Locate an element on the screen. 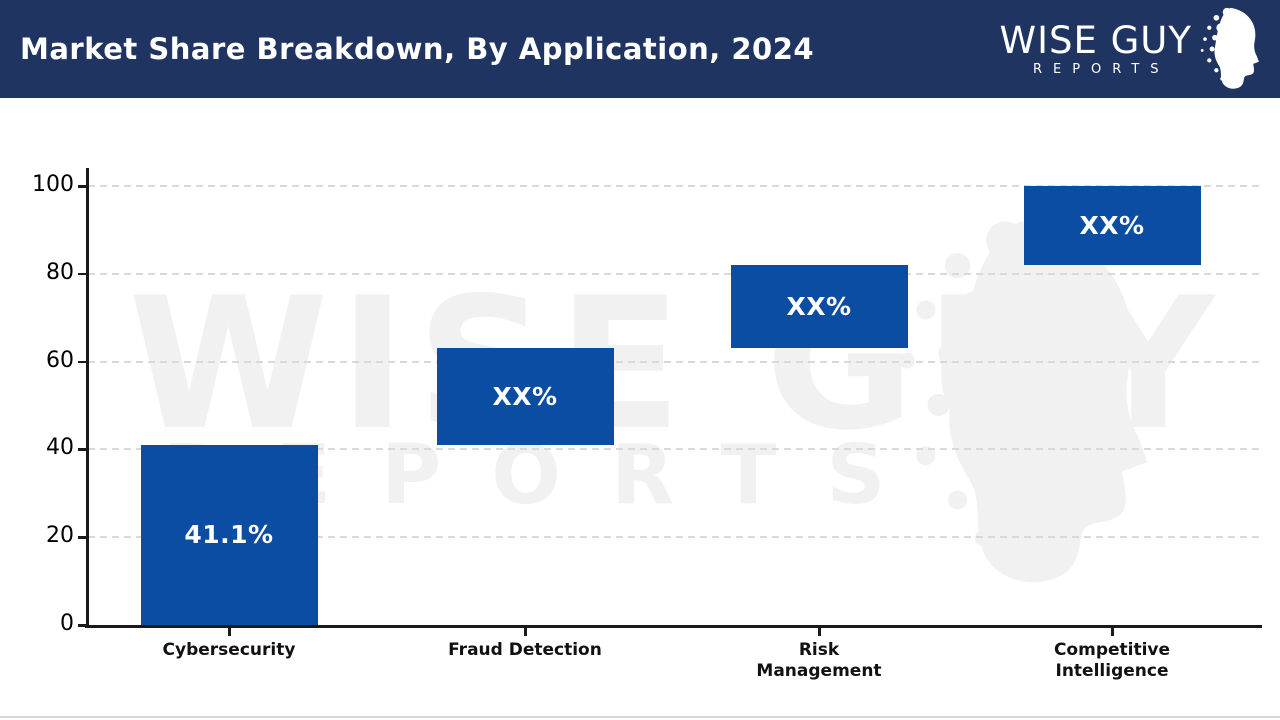 The width and height of the screenshot is (1280, 720). category-label-fraud-detection: Fraud Detection is located at coordinates (525, 650).